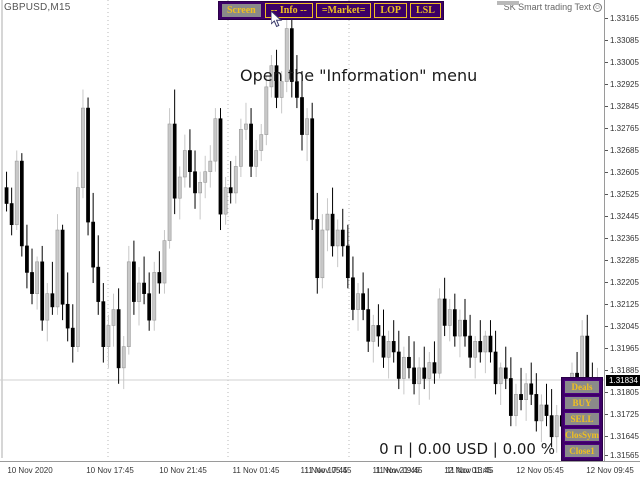 Image resolution: width=640 pixels, height=480 pixels. I want to click on price-tick-label: 1.32525, so click(624, 194).